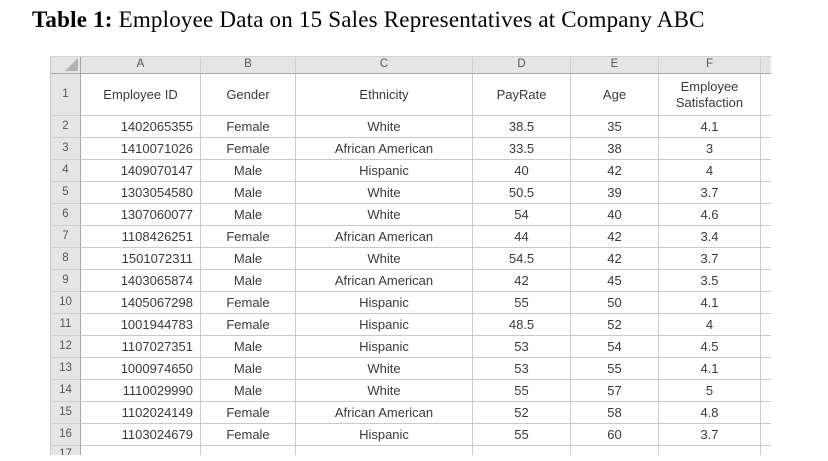 The height and width of the screenshot is (461, 828). I want to click on cell-F2: 4.1, so click(710, 127).